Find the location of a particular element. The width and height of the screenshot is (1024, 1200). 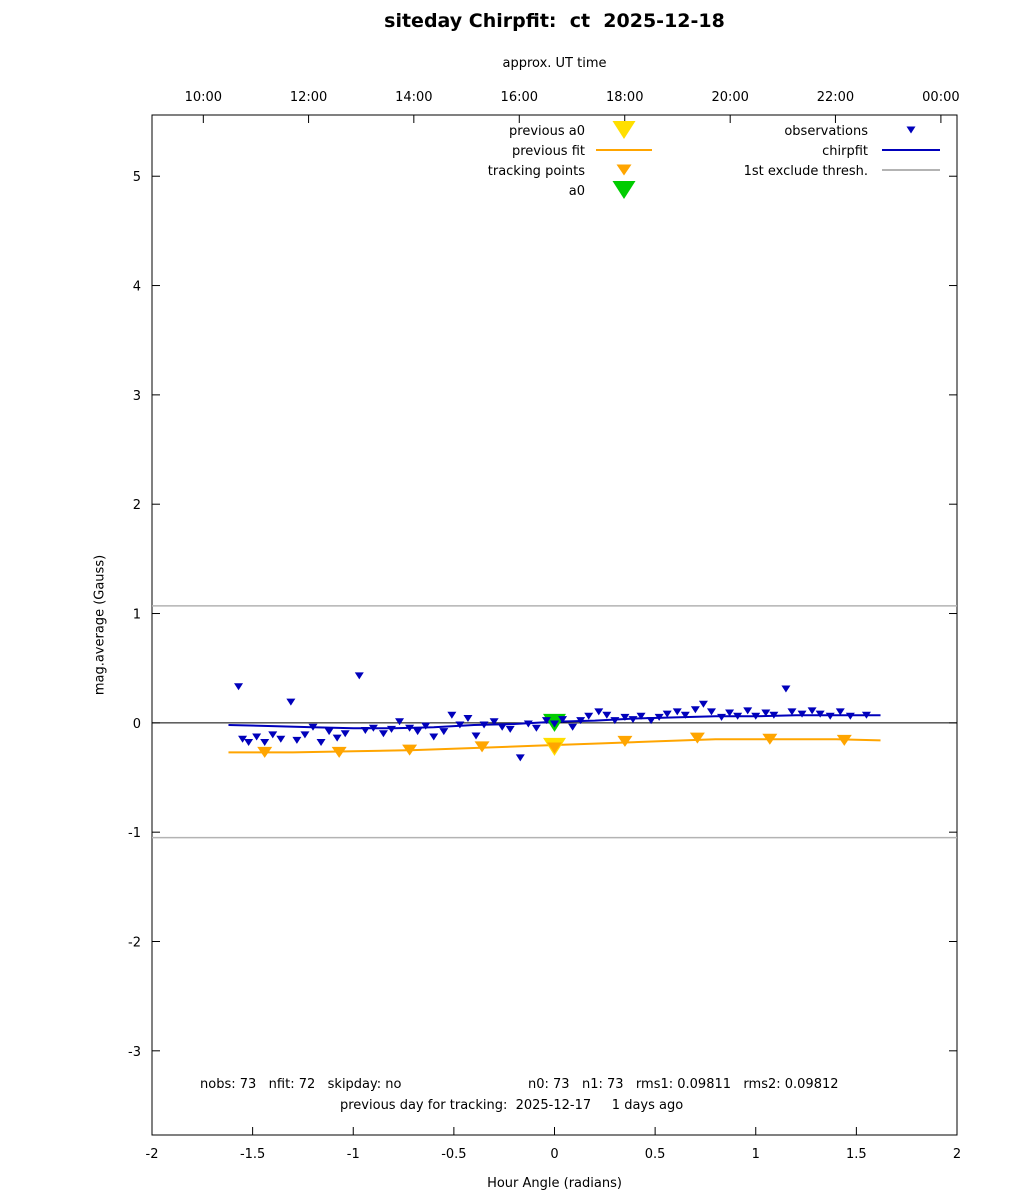

x-tick-label: 2 is located at coordinates (957, 1154).